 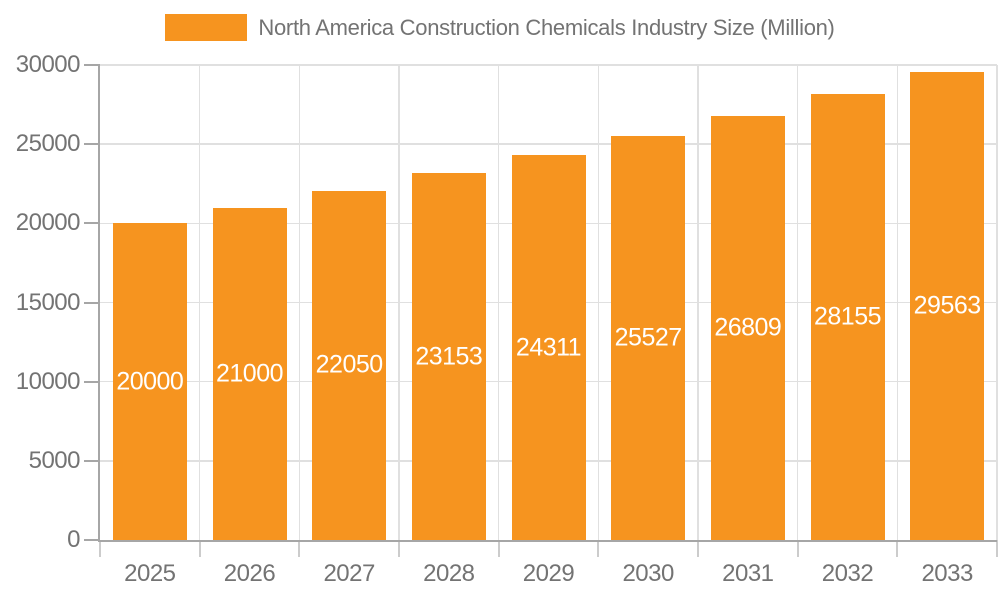 I want to click on x-tick-label: 2033, so click(x=947, y=573).